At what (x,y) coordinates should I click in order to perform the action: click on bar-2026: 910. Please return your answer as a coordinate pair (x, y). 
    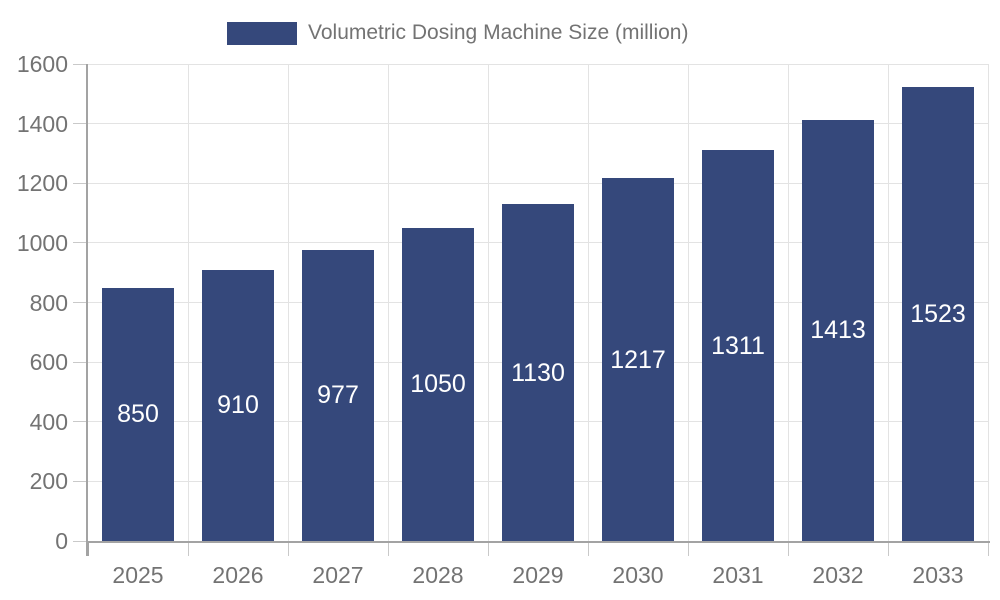
    Looking at the image, I should click on (238, 405).